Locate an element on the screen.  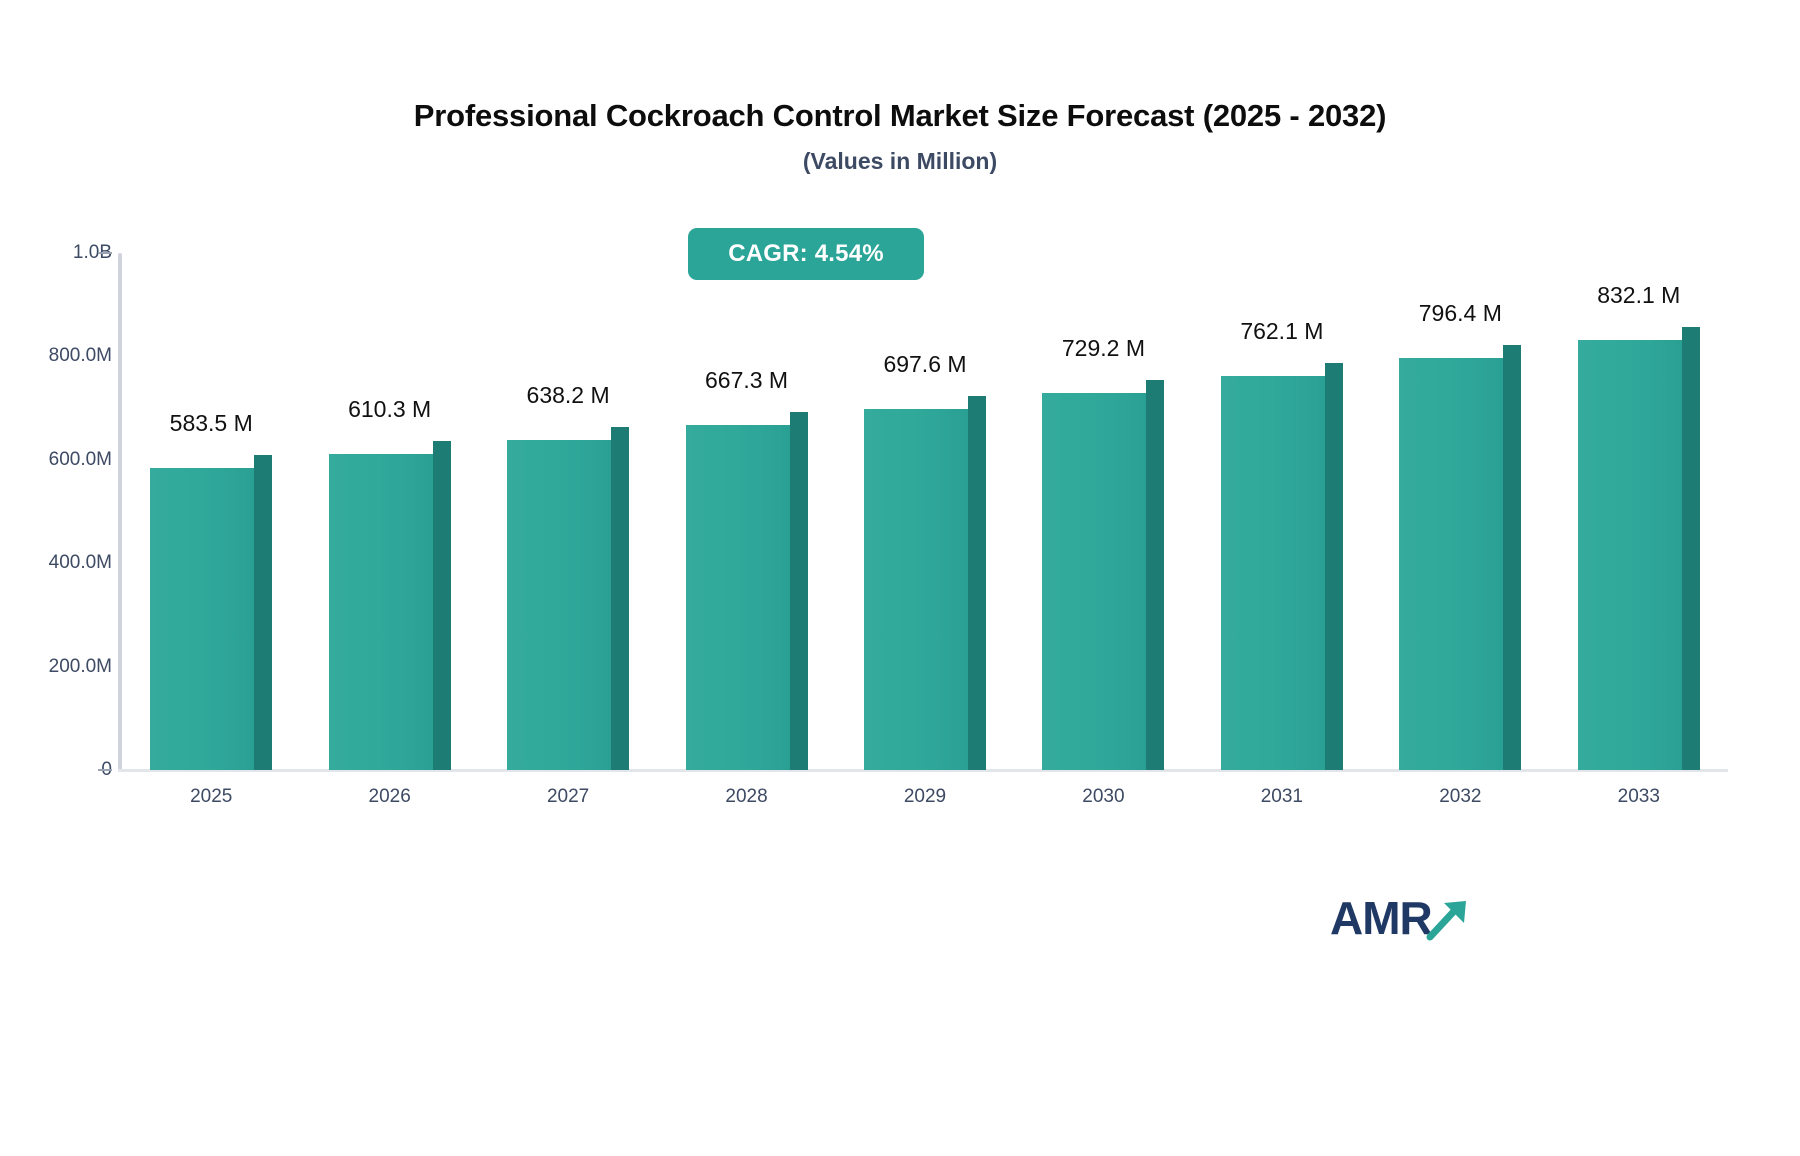
cagr-badge: CAGR: 4.54% is located at coordinates (806, 254).